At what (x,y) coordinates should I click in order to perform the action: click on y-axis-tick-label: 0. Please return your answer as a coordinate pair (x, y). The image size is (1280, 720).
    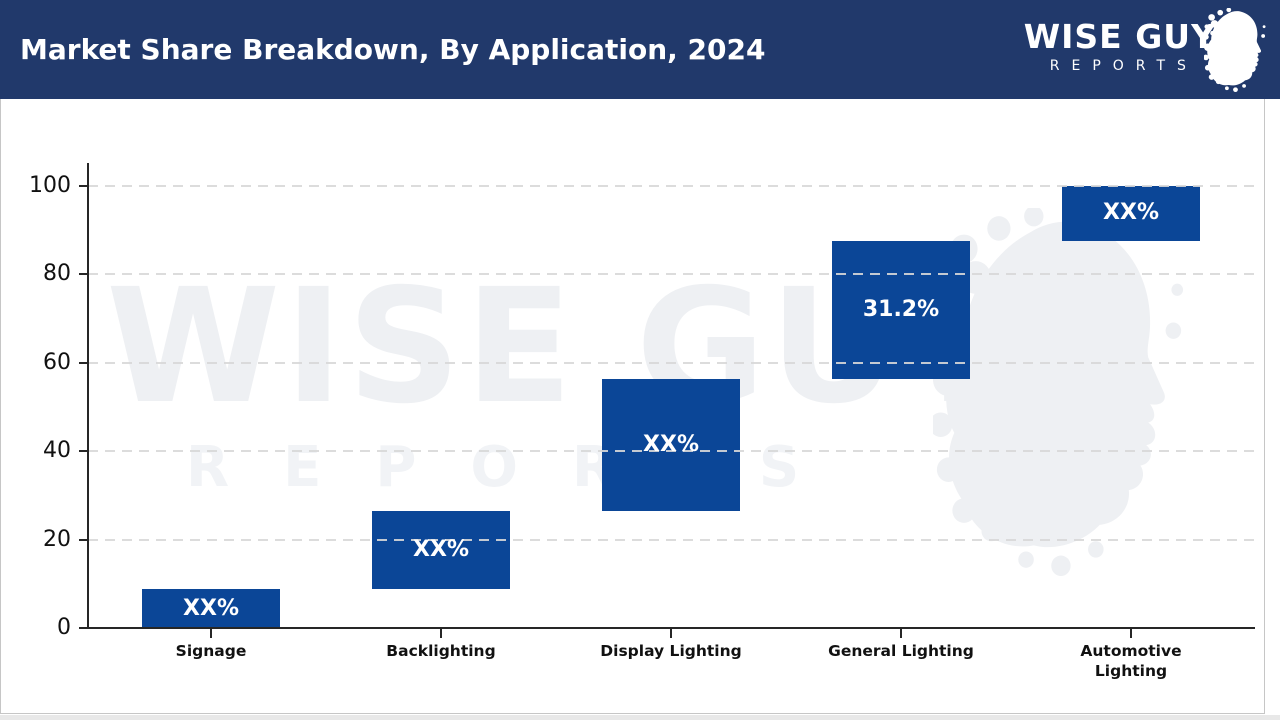
    Looking at the image, I should click on (64, 627).